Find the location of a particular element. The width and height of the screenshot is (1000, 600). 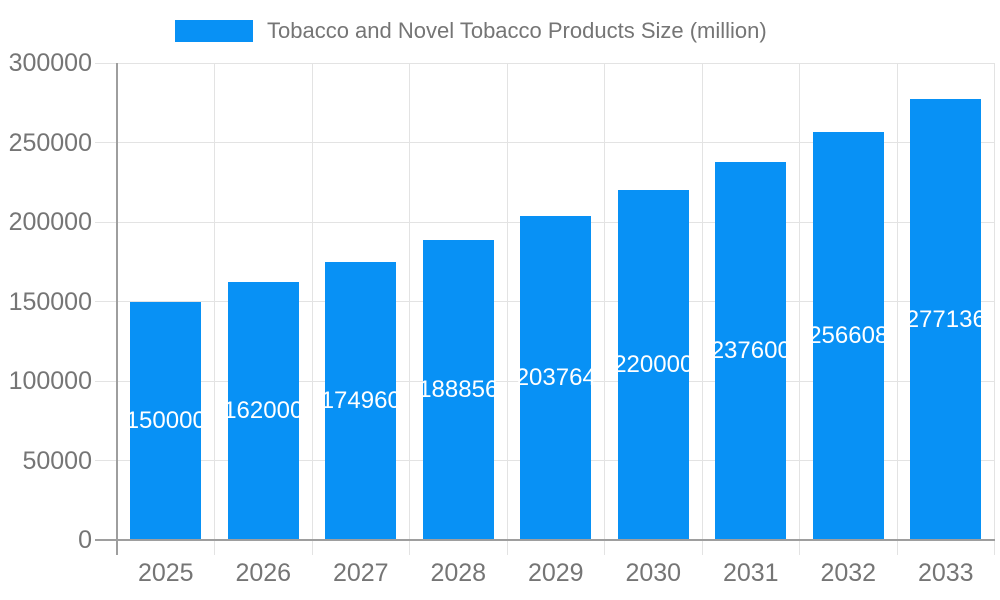

bar-2029 is located at coordinates (556, 378).